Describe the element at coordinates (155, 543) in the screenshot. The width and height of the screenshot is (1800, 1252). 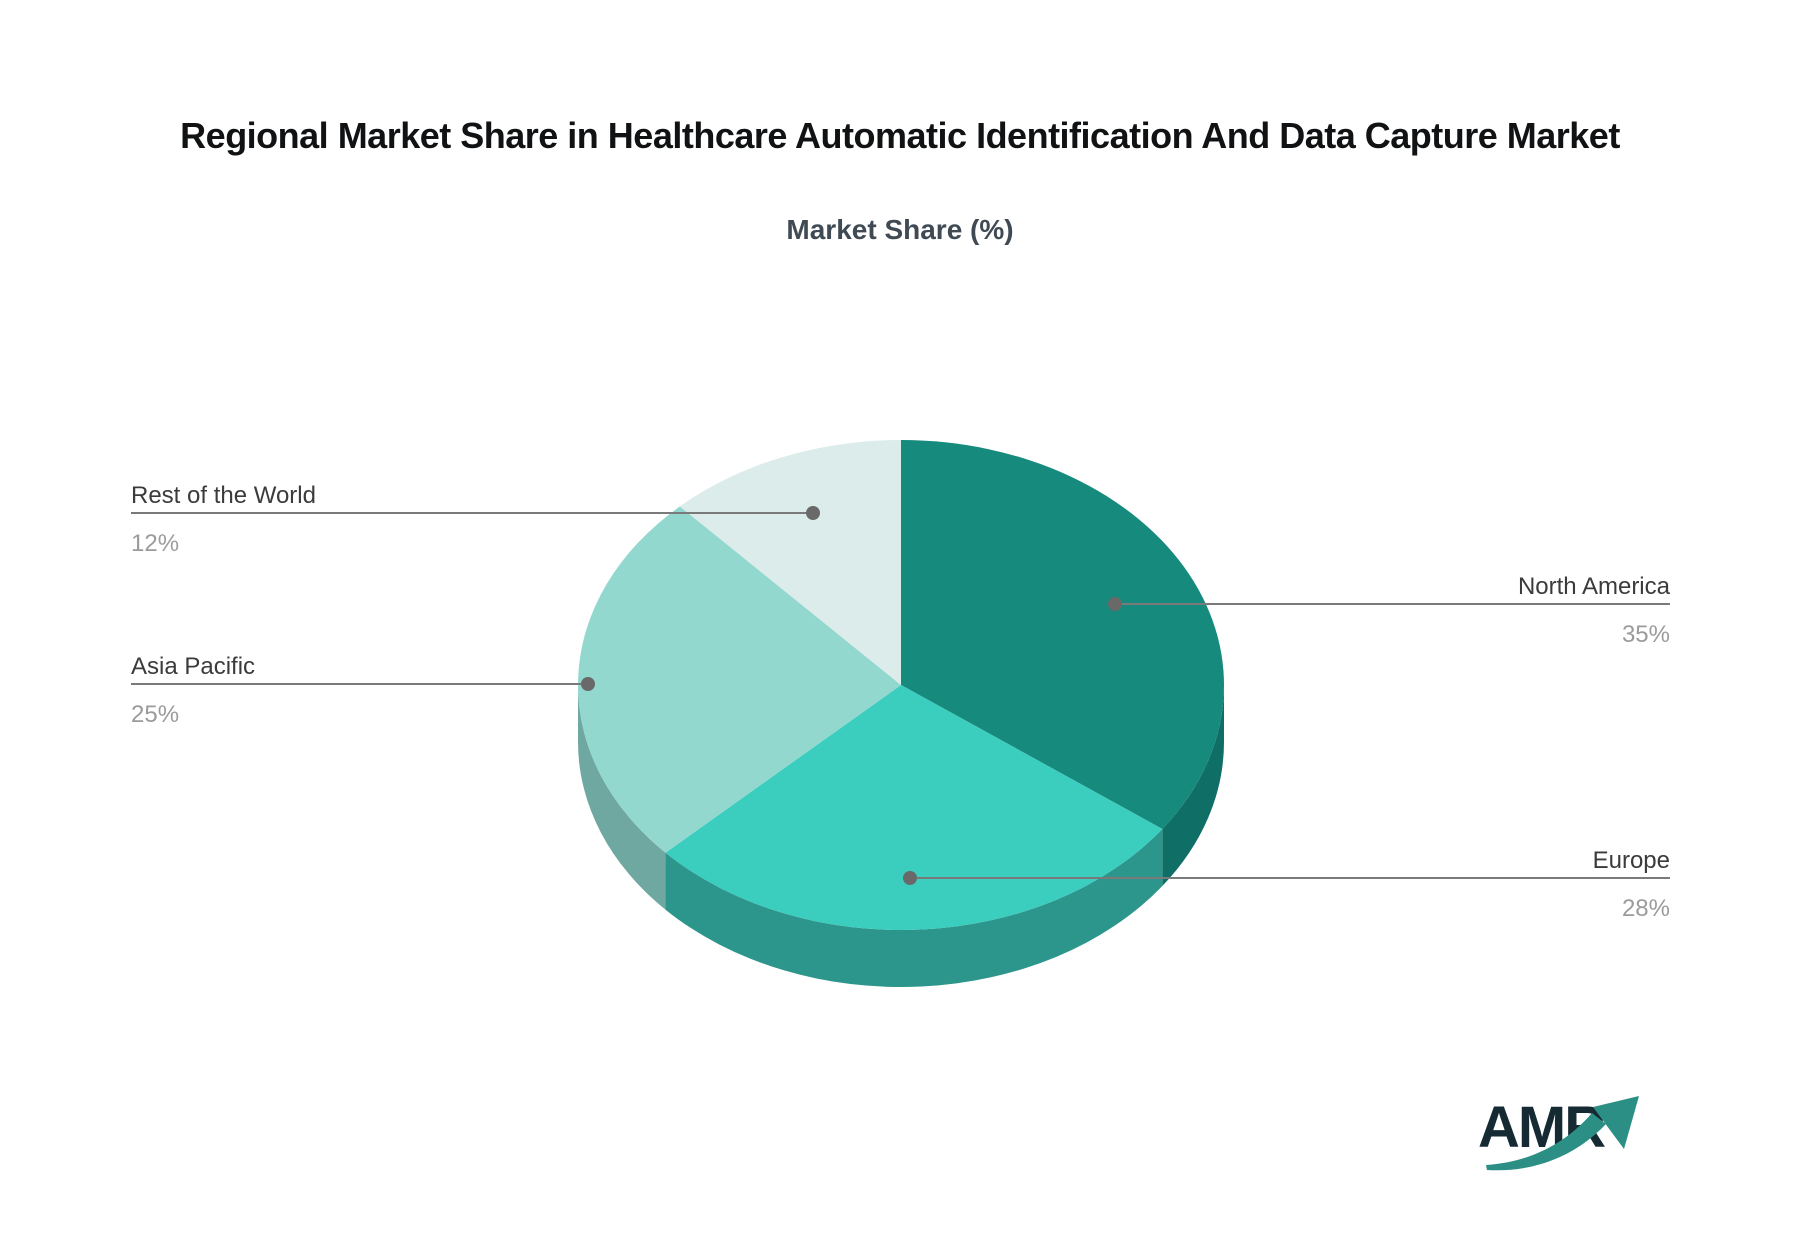
I see `slice-value-rest-of-the-world: 12%` at that location.